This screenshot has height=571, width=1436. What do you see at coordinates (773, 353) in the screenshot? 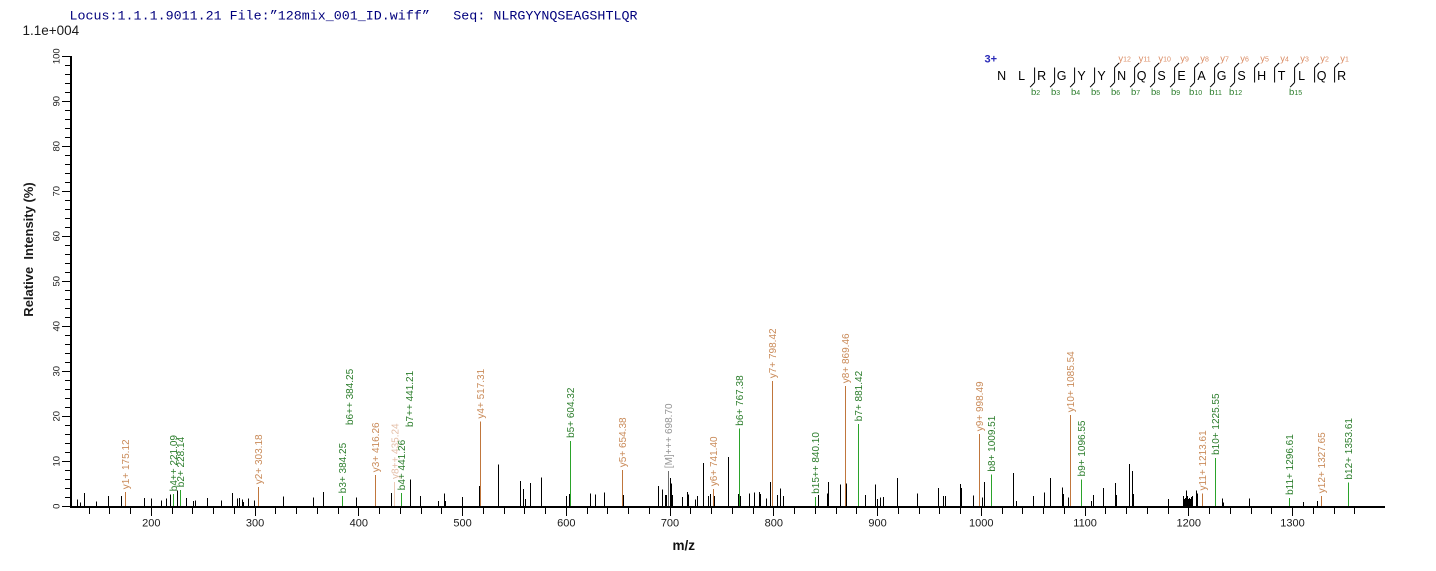
I see `svg-text: y7+ 798.42` at bounding box center [773, 353].